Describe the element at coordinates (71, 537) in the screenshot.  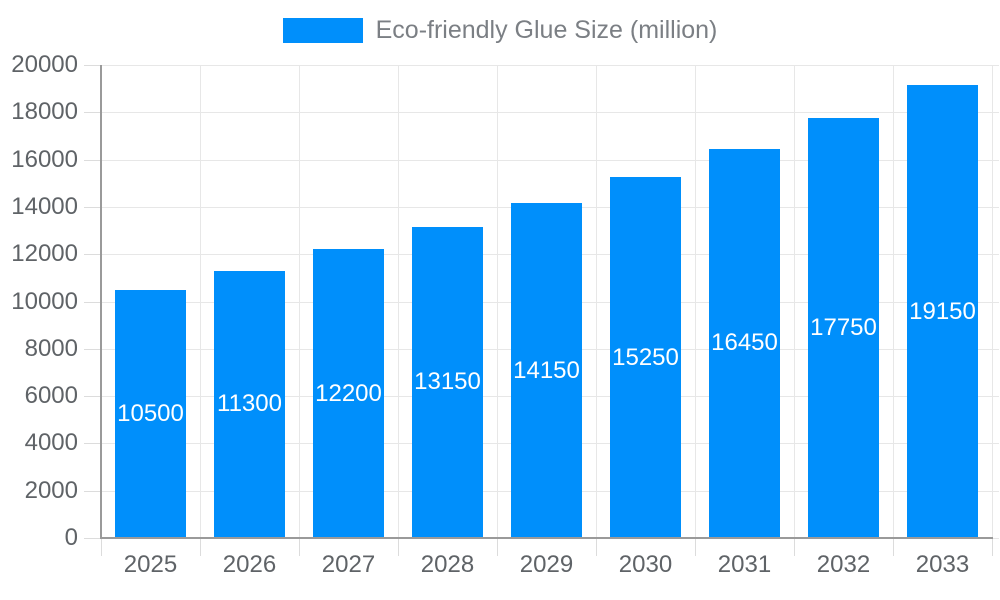
I see `y-axis-label: 0` at that location.